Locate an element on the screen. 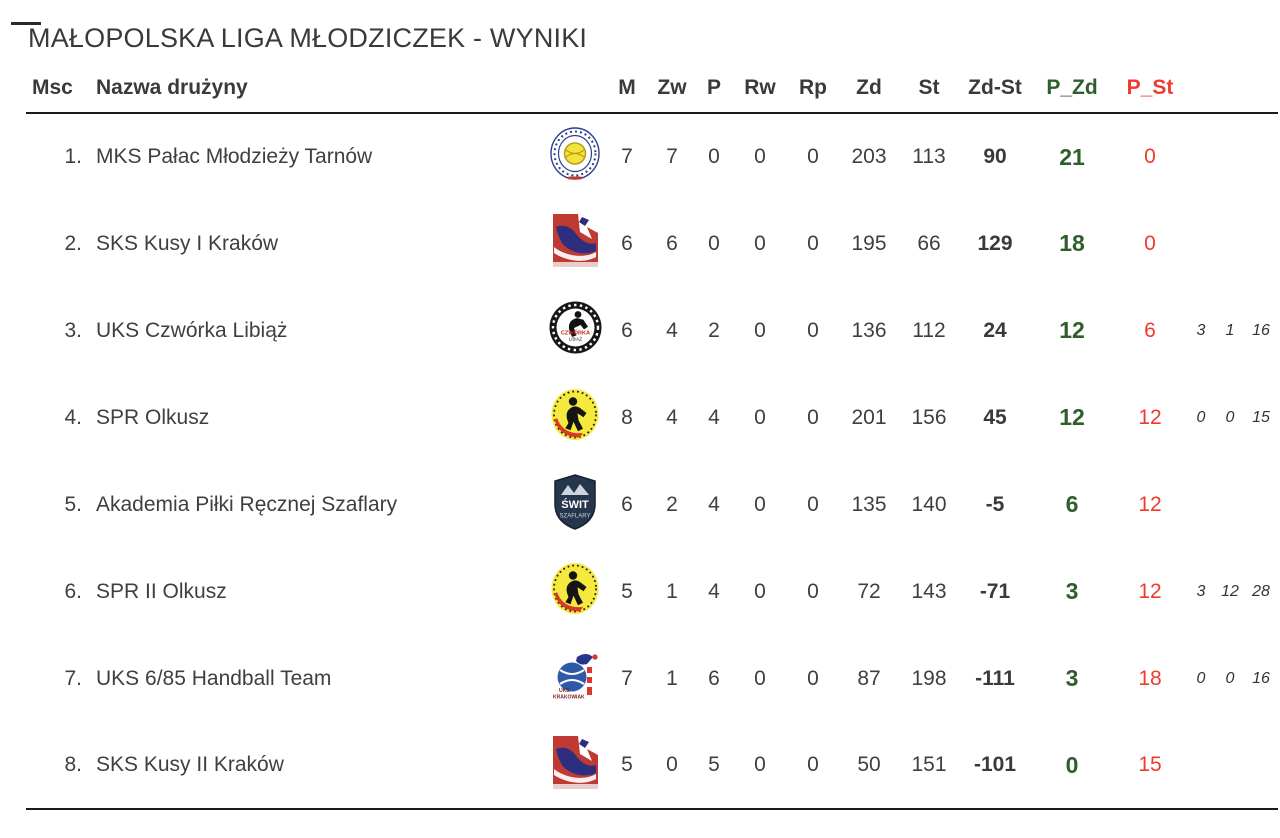 This screenshot has height=838, width=1280. cell-zw: 0 is located at coordinates (672, 766).